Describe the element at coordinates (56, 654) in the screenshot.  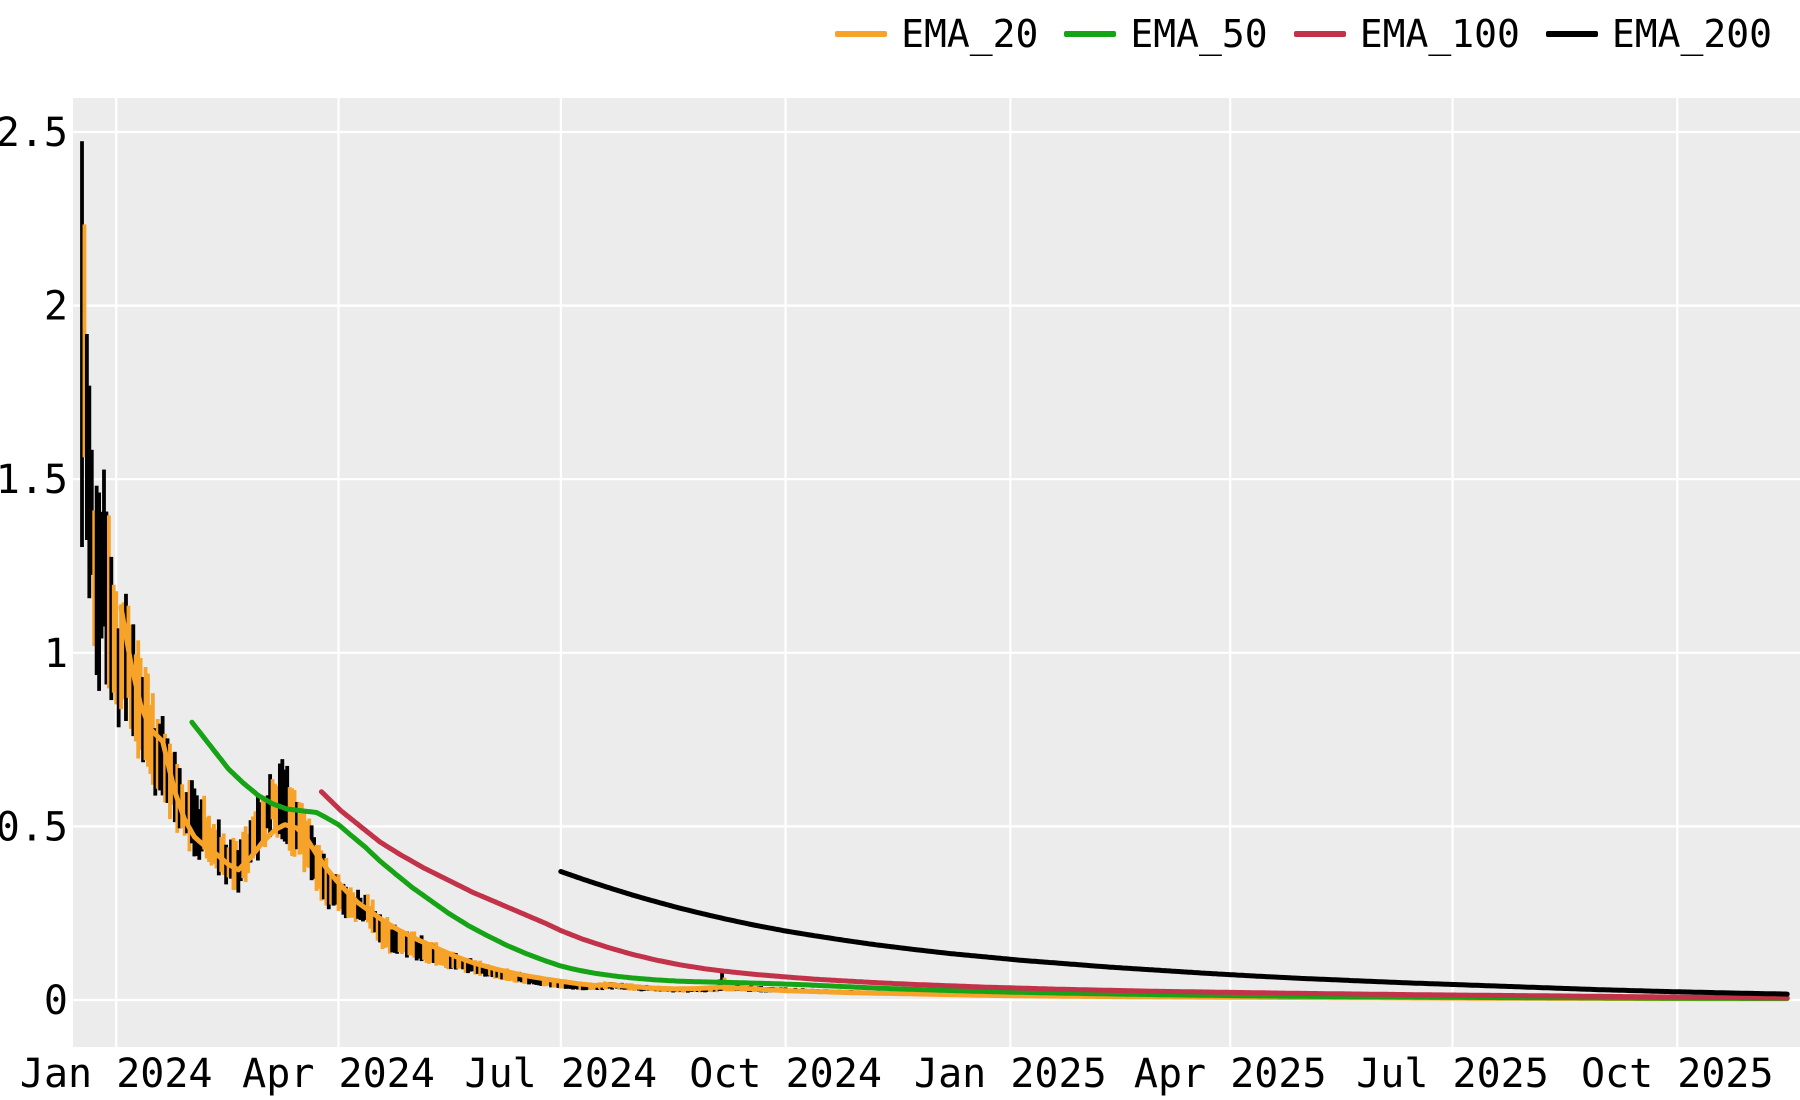
I see `svg-text: 1` at that location.